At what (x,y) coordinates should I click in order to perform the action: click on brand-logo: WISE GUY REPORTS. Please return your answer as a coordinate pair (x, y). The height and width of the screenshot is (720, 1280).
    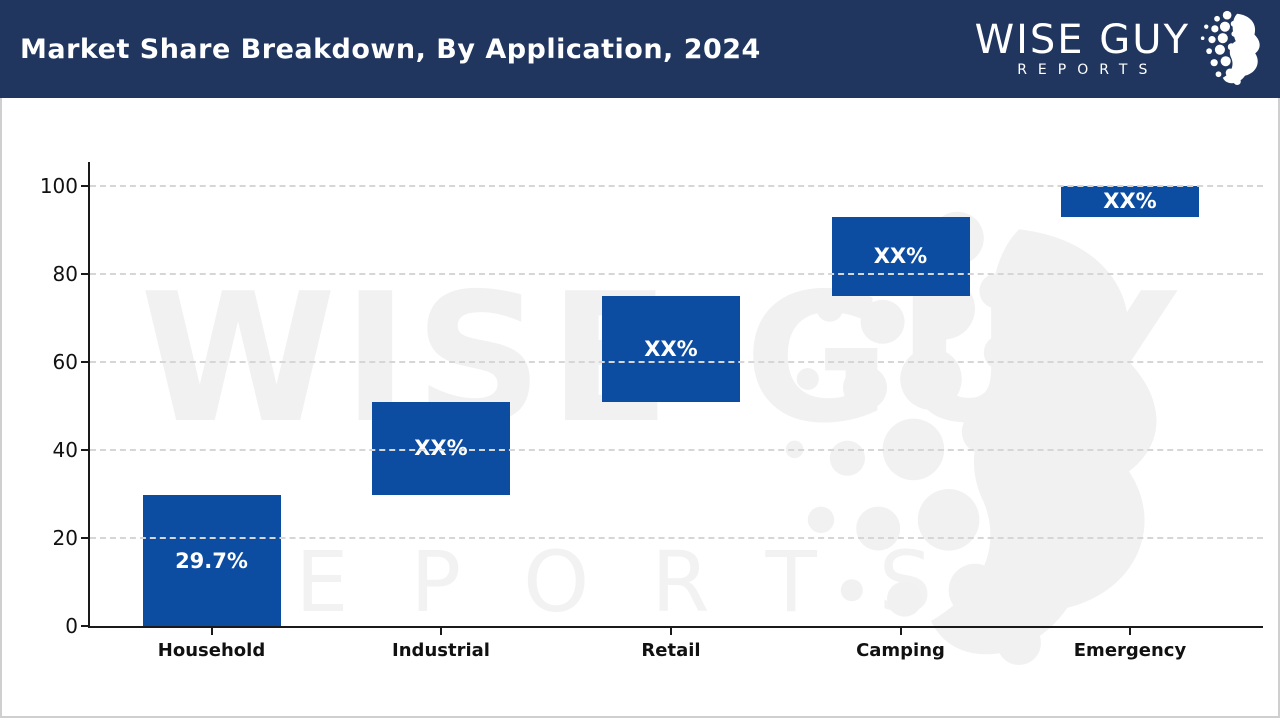
    Looking at the image, I should click on (1120, 49).